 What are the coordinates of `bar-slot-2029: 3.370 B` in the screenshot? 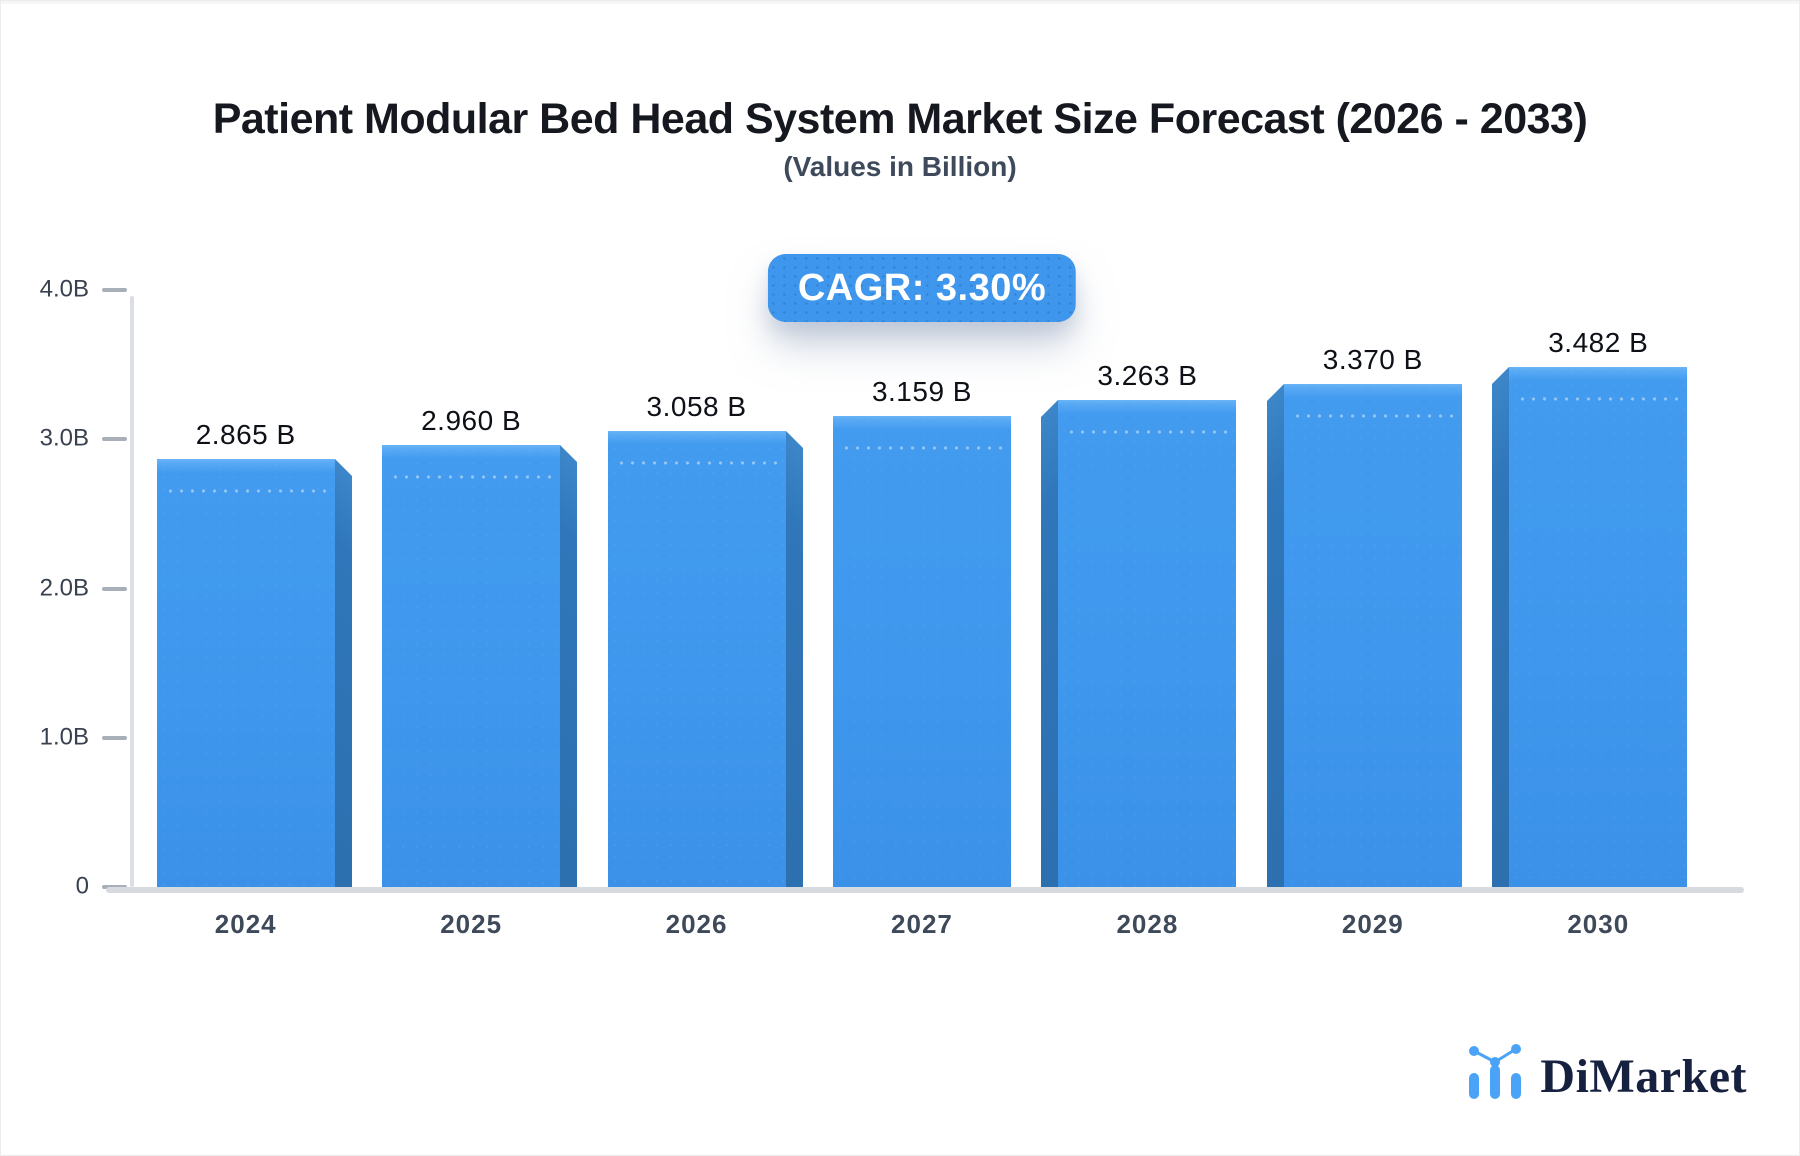 It's located at (1372, 588).